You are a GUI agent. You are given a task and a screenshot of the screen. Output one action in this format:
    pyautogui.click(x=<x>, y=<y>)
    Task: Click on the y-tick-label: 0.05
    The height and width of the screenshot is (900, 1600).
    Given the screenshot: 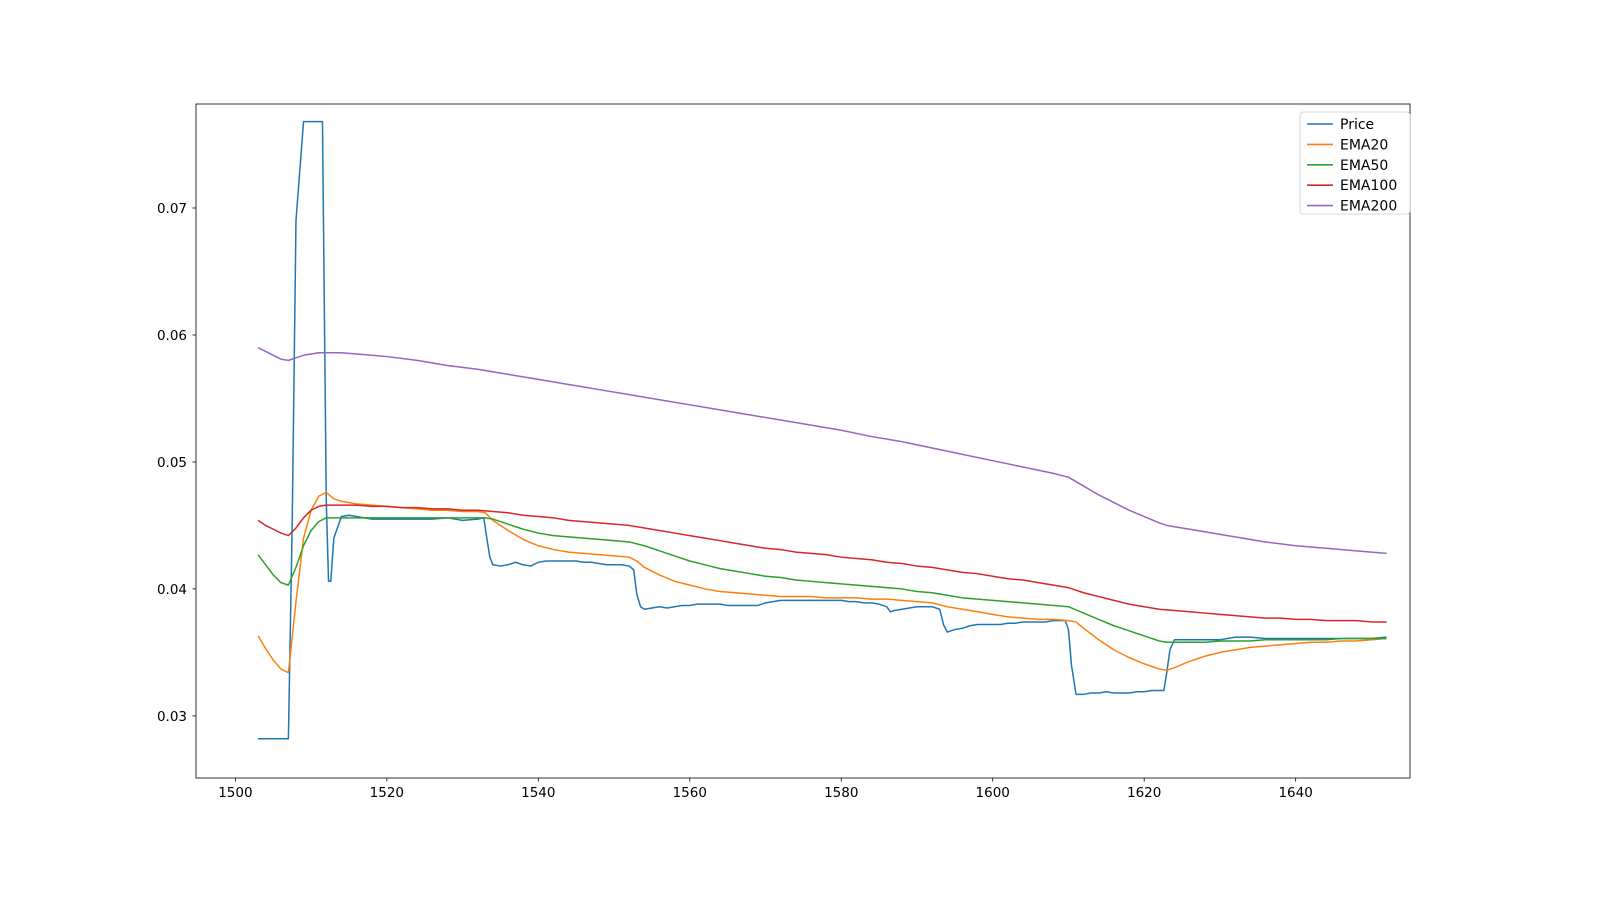 What is the action you would take?
    pyautogui.click(x=172, y=463)
    